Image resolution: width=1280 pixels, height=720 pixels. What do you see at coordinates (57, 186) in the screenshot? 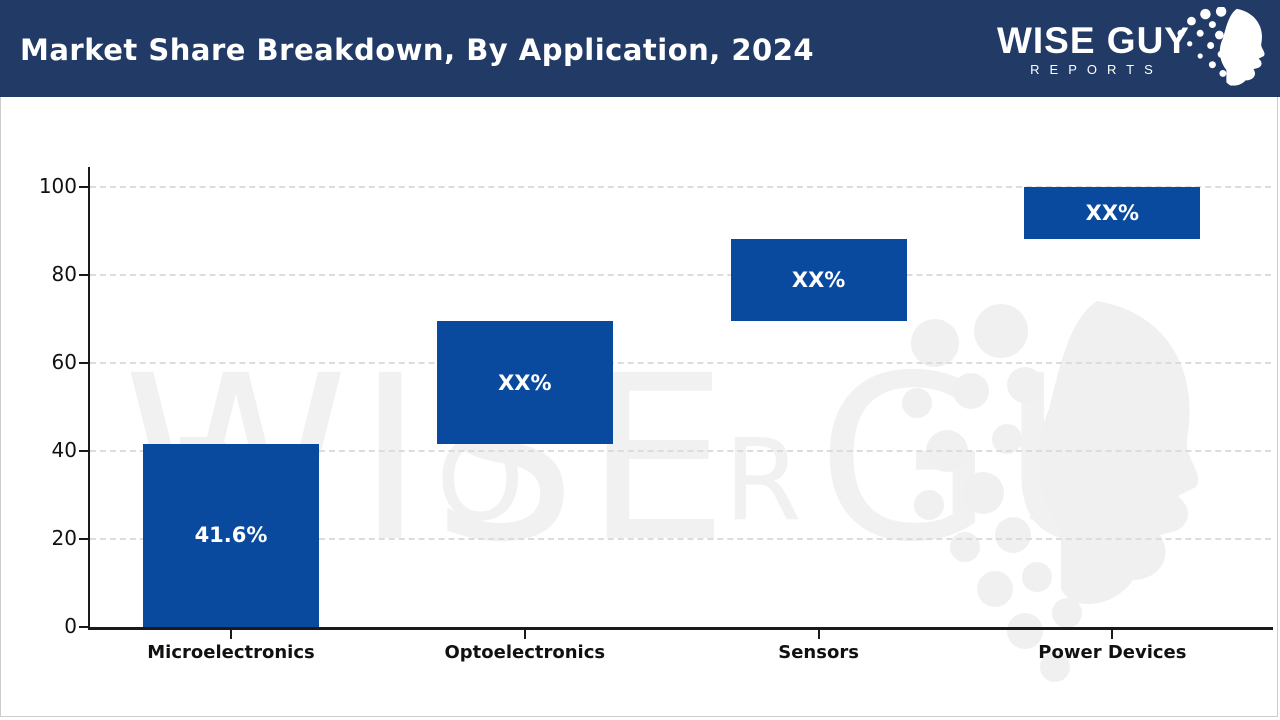
I see `y-tick-label-100: 100` at bounding box center [57, 186].